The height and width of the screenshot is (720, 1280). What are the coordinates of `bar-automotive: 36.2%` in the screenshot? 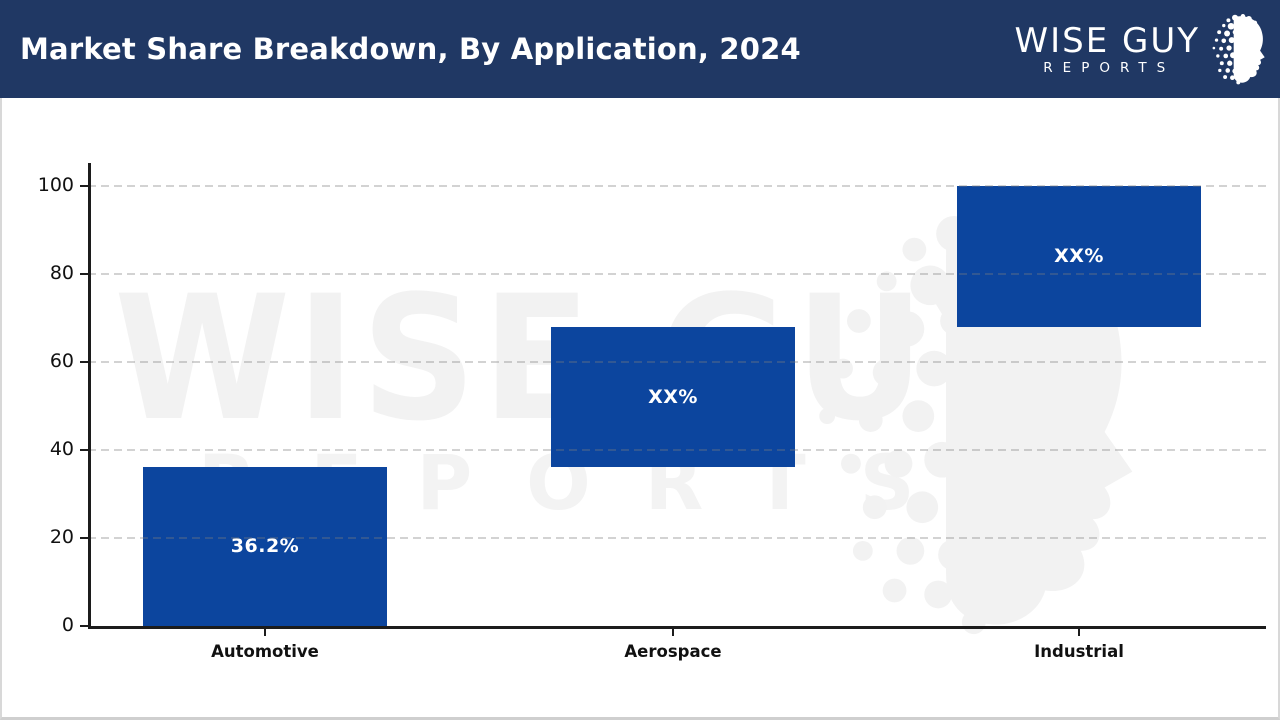 It's located at (265, 546).